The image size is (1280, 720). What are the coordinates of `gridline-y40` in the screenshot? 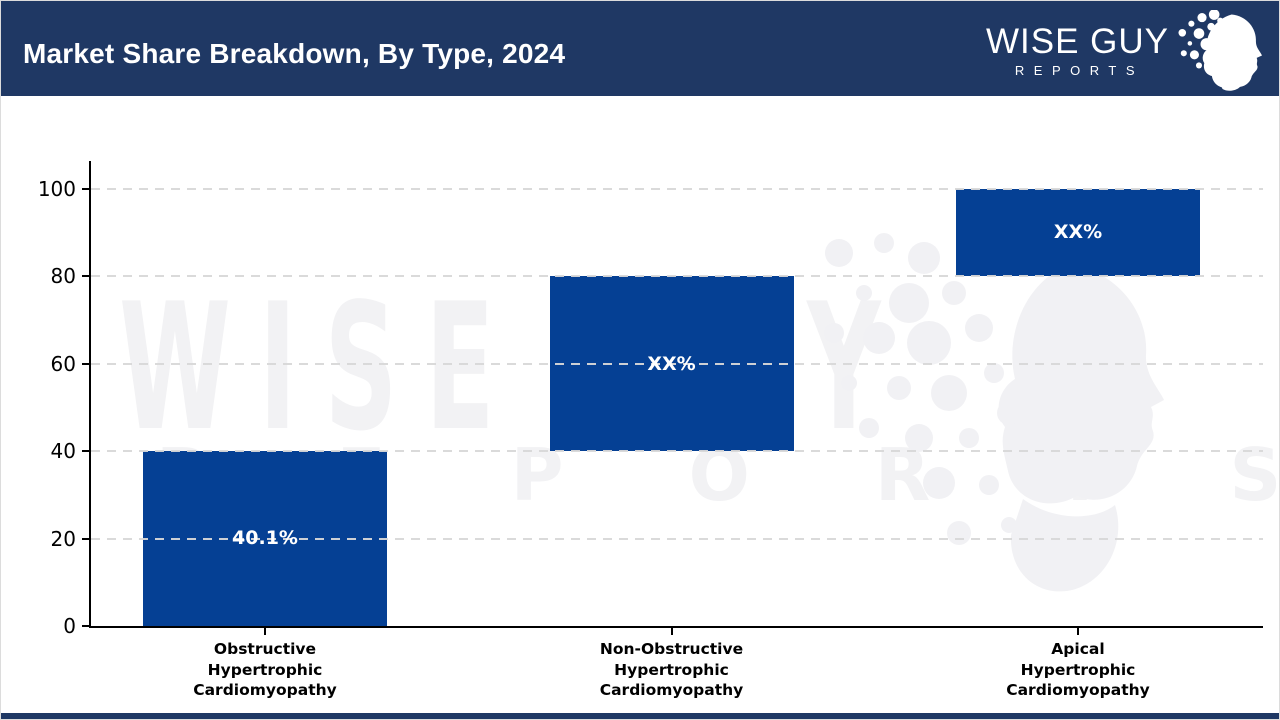 It's located at (677, 451).